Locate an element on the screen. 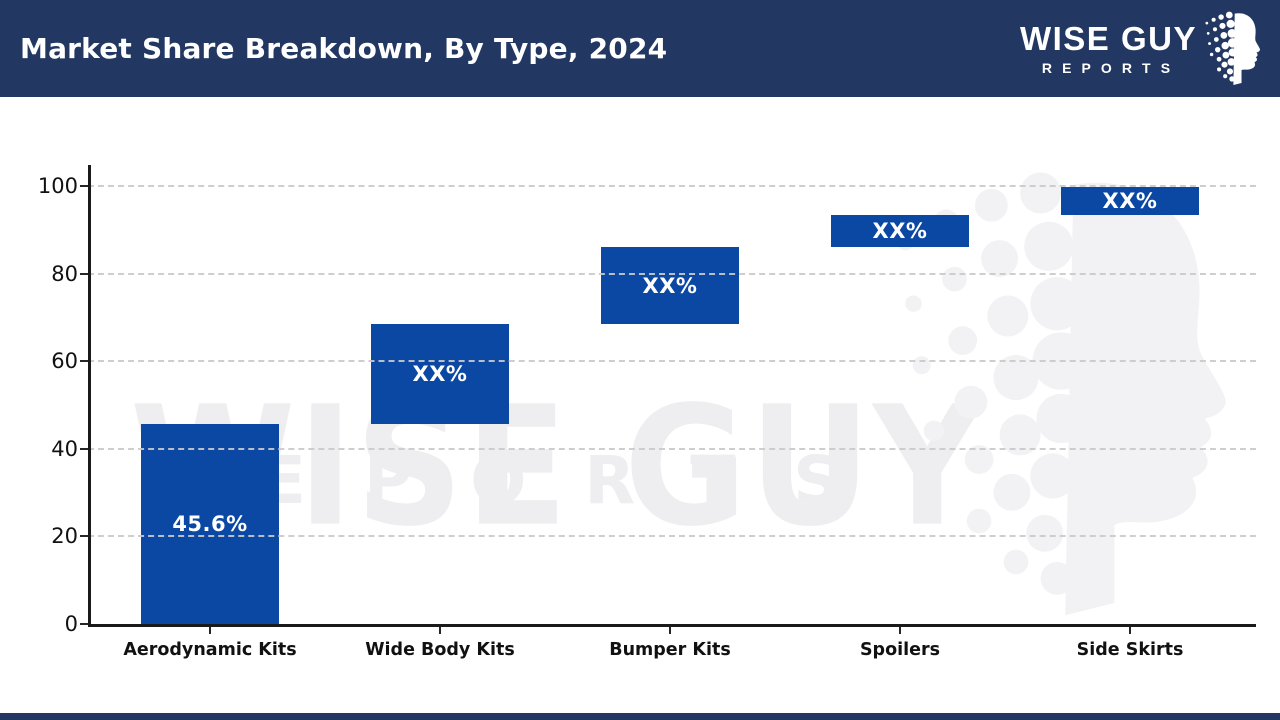  x-category-label: Aerodynamic Kits is located at coordinates (210, 650).